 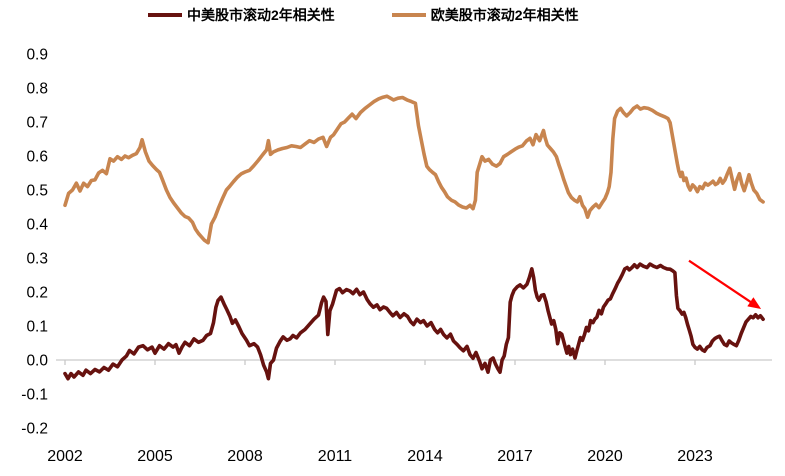 I want to click on y-tick-label: -0.1, so click(x=34, y=395).